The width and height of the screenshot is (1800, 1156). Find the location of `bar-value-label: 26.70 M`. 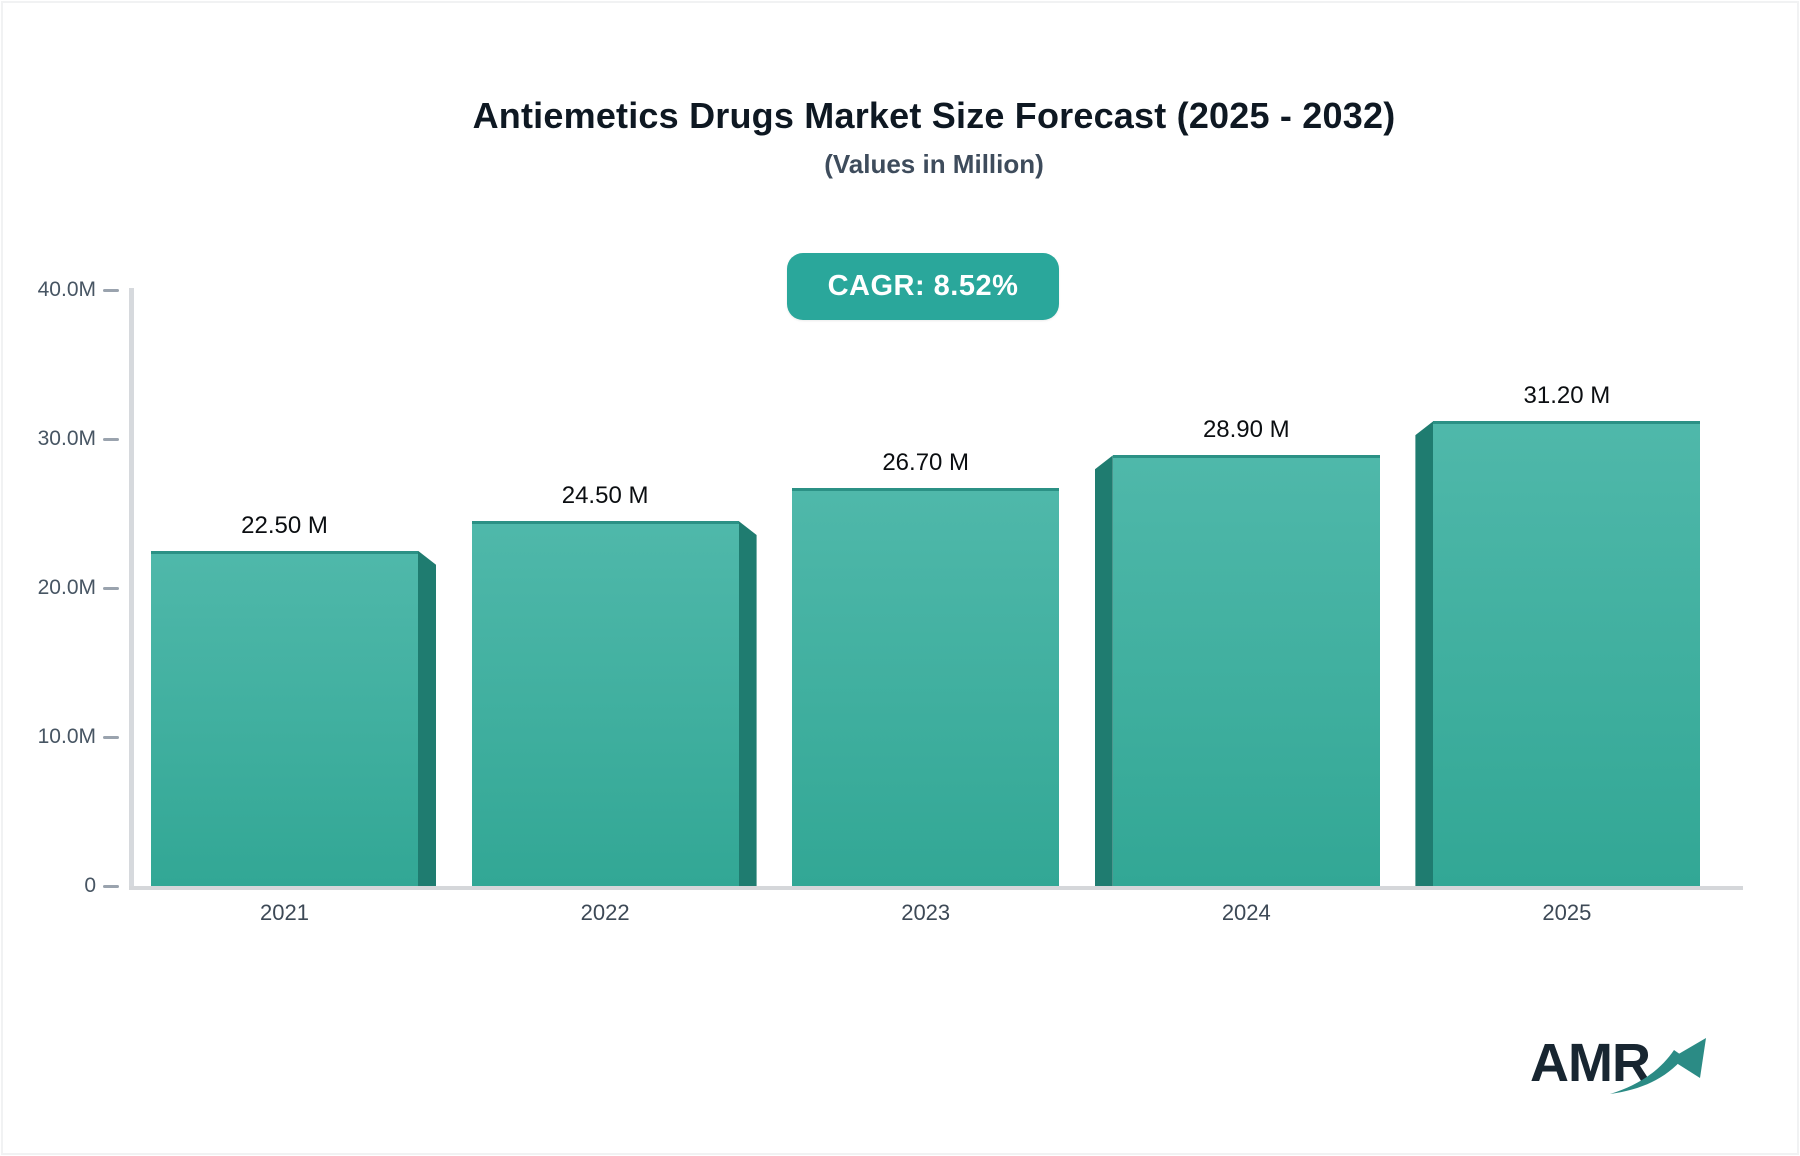

bar-value-label: 26.70 M is located at coordinates (926, 463).